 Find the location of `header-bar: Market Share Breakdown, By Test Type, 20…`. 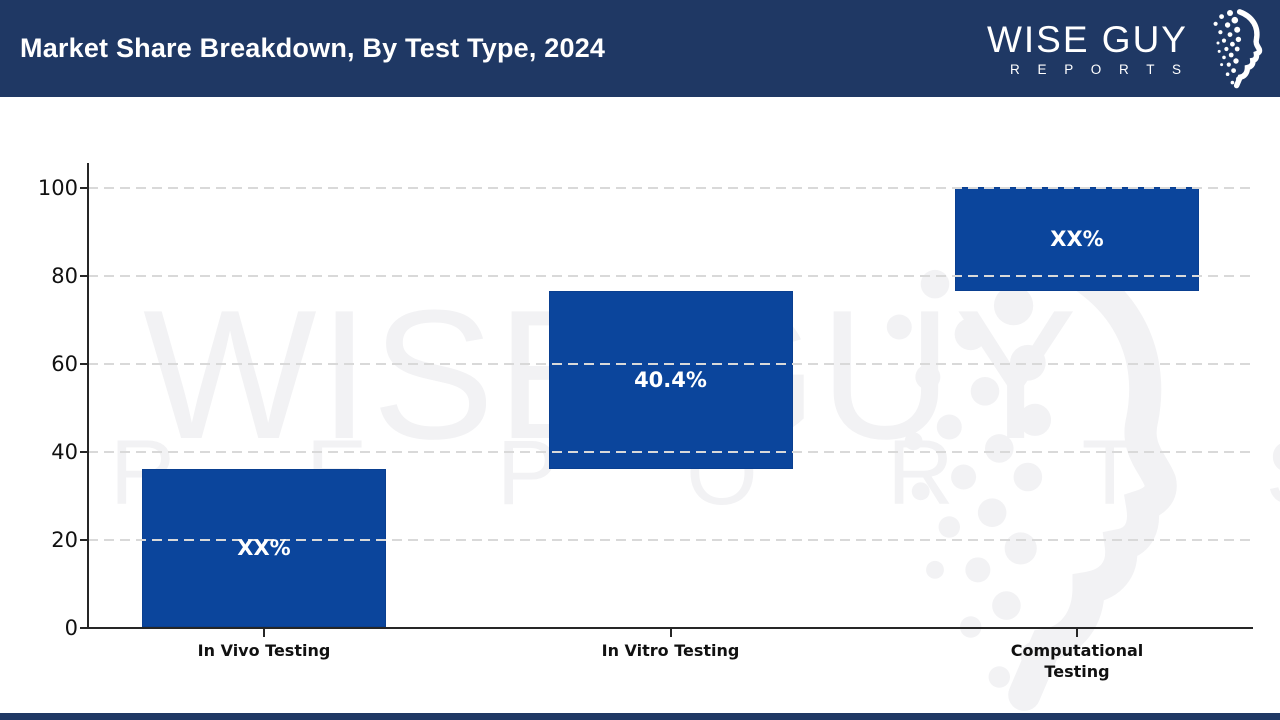

header-bar: Market Share Breakdown, By Test Type, 20… is located at coordinates (640, 48).